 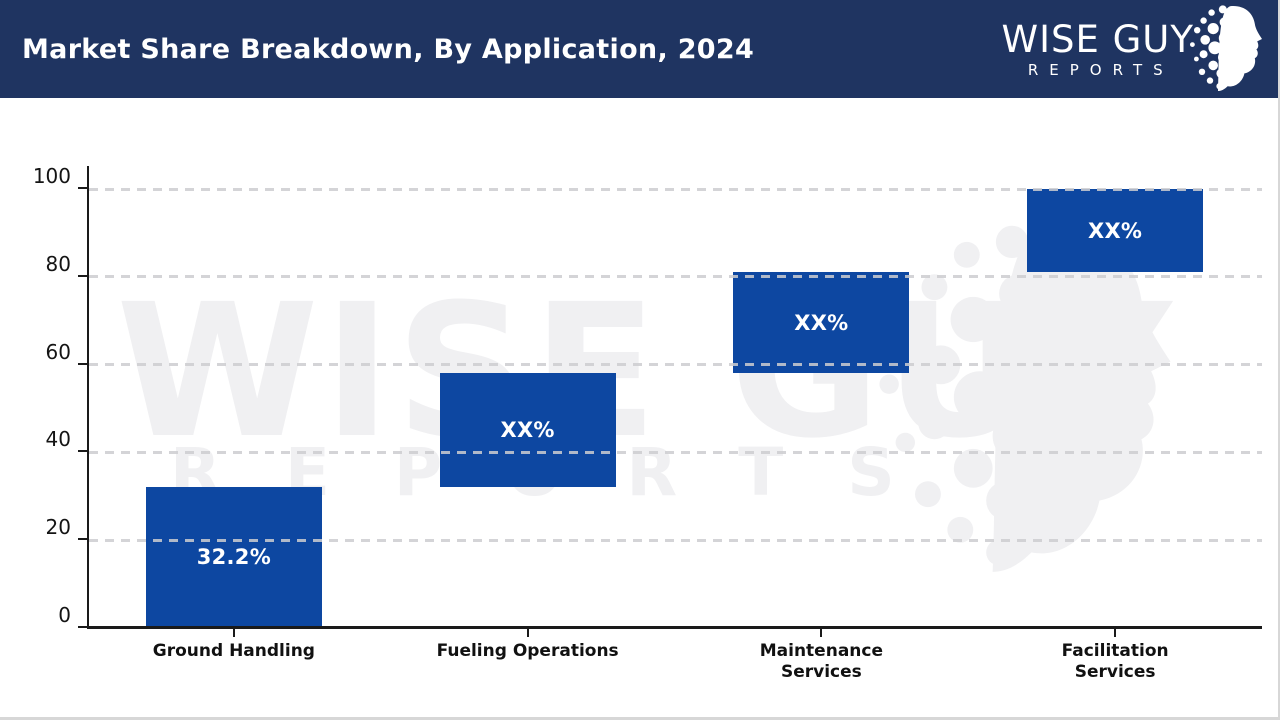 What do you see at coordinates (675, 540) in the screenshot?
I see `gridline-y20` at bounding box center [675, 540].